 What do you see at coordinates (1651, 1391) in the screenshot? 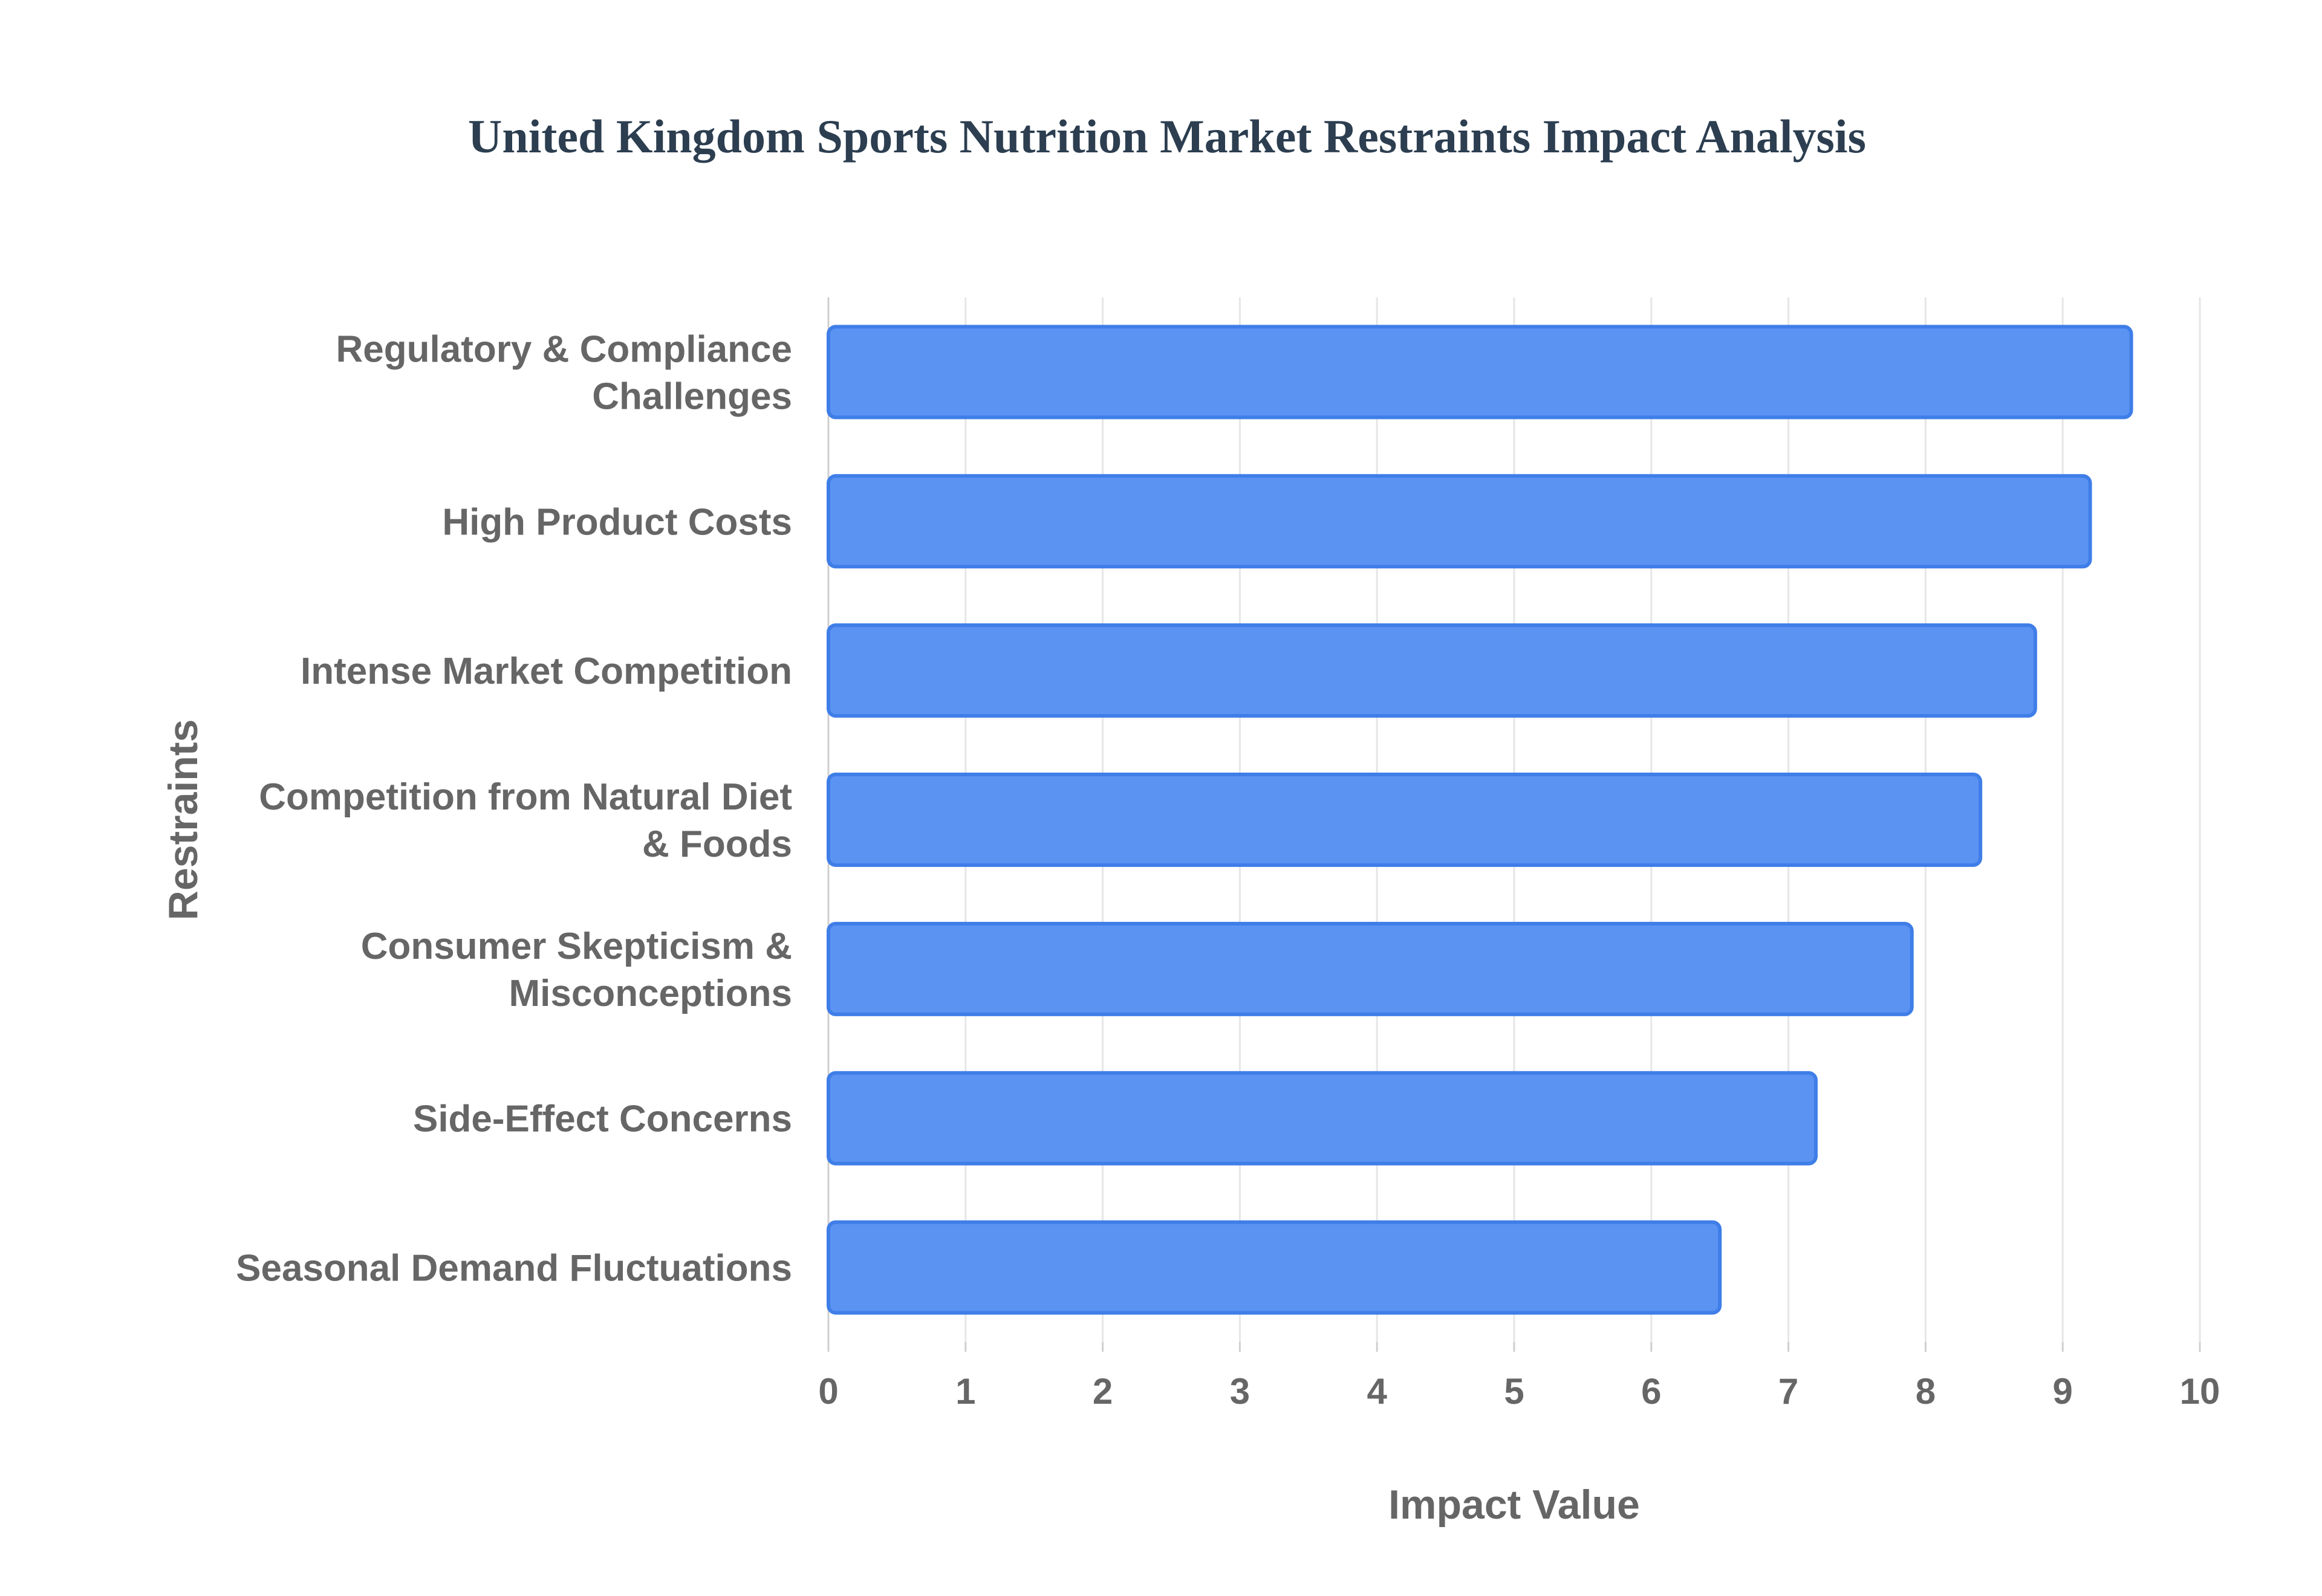
I see `x-tick-label: 6` at bounding box center [1651, 1391].